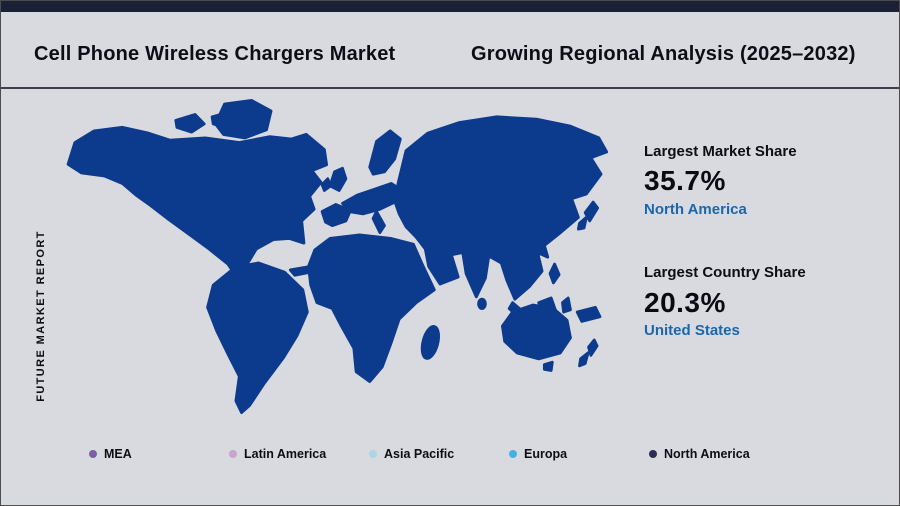 Image resolution: width=900 pixels, height=506 pixels. I want to click on legend-item-north-america: North America, so click(719, 454).